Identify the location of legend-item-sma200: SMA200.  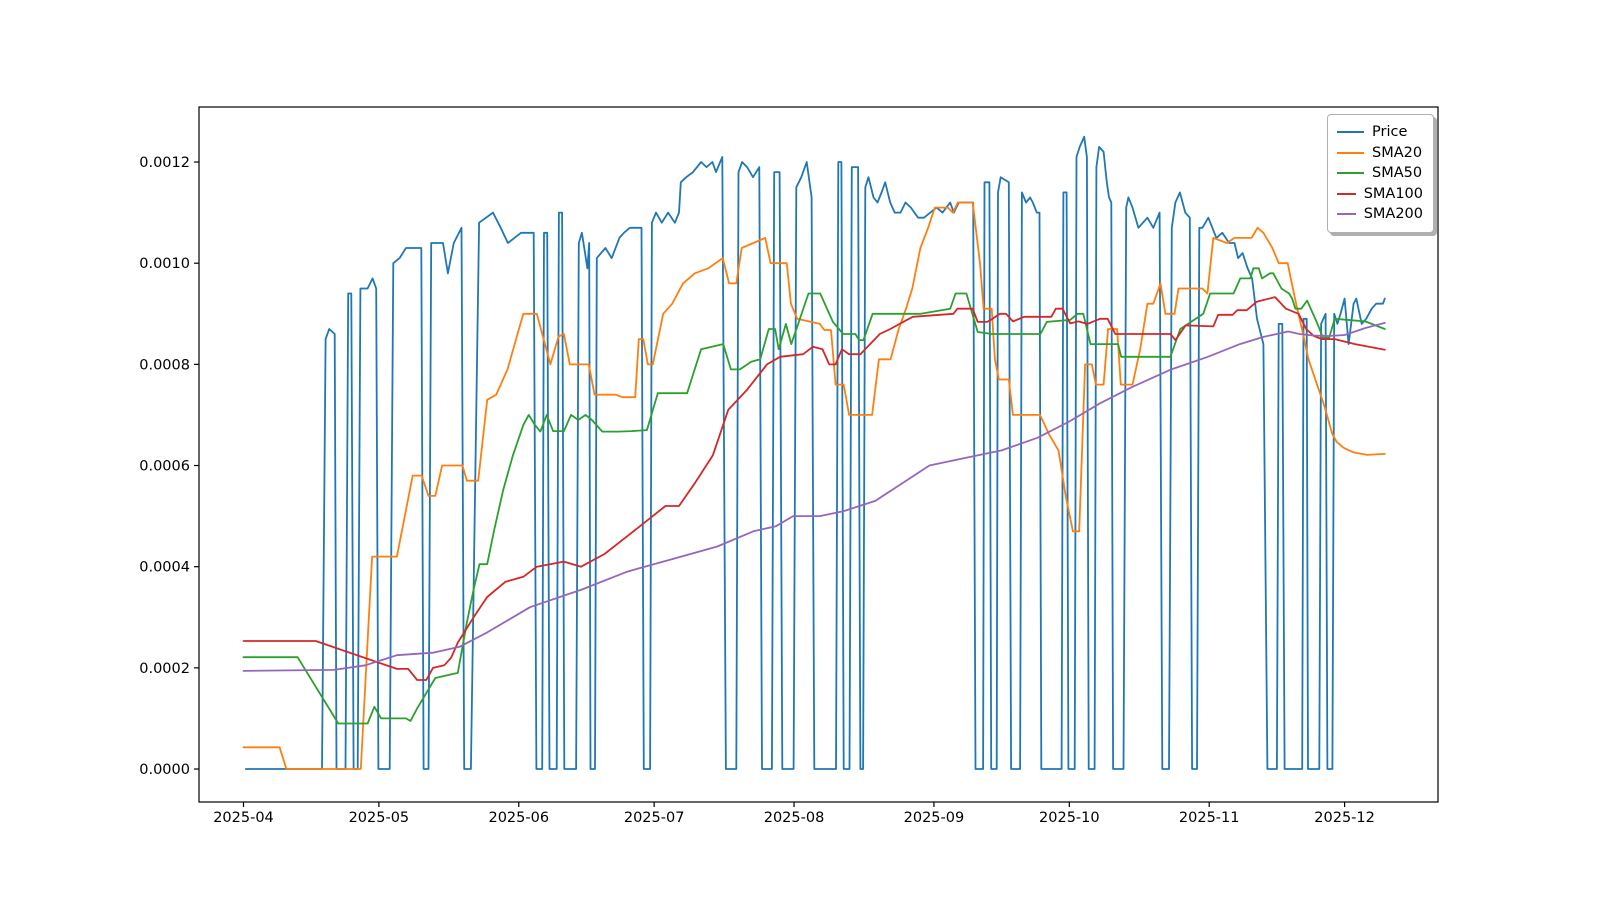
(1380, 214).